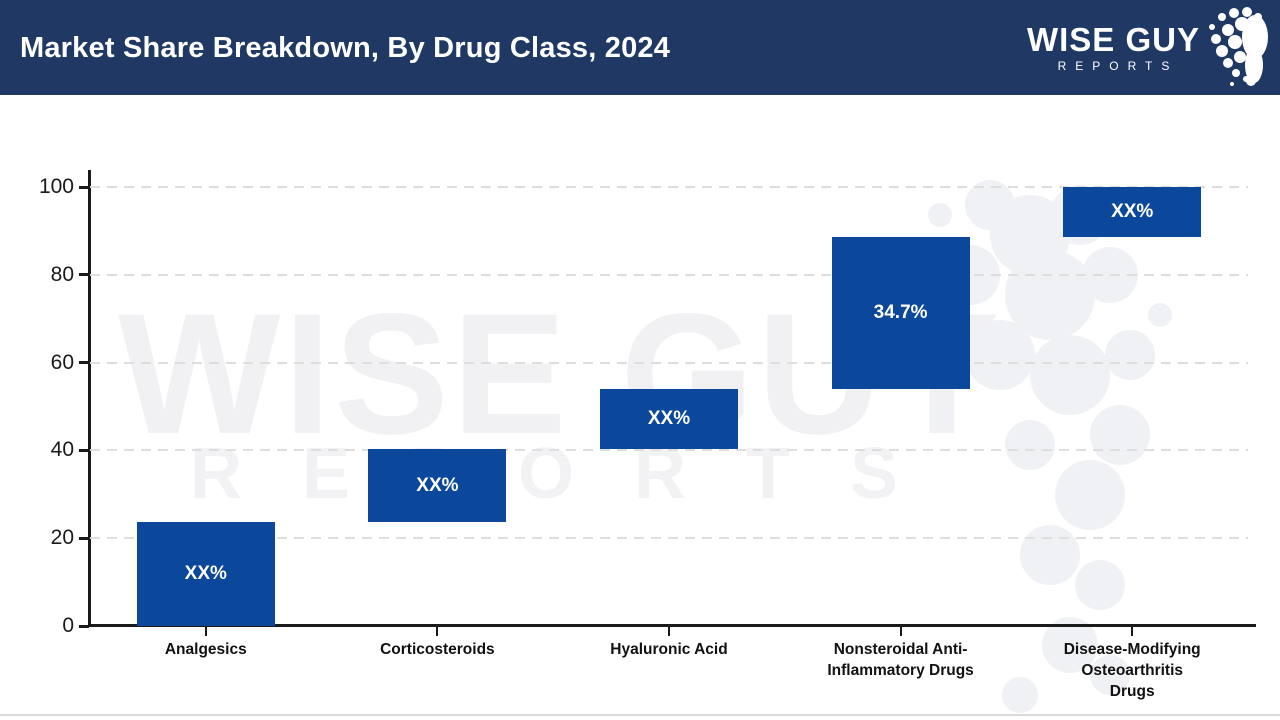 This screenshot has height=720, width=1280. Describe the element at coordinates (640, 715) in the screenshot. I see `bottom-border-line` at that location.